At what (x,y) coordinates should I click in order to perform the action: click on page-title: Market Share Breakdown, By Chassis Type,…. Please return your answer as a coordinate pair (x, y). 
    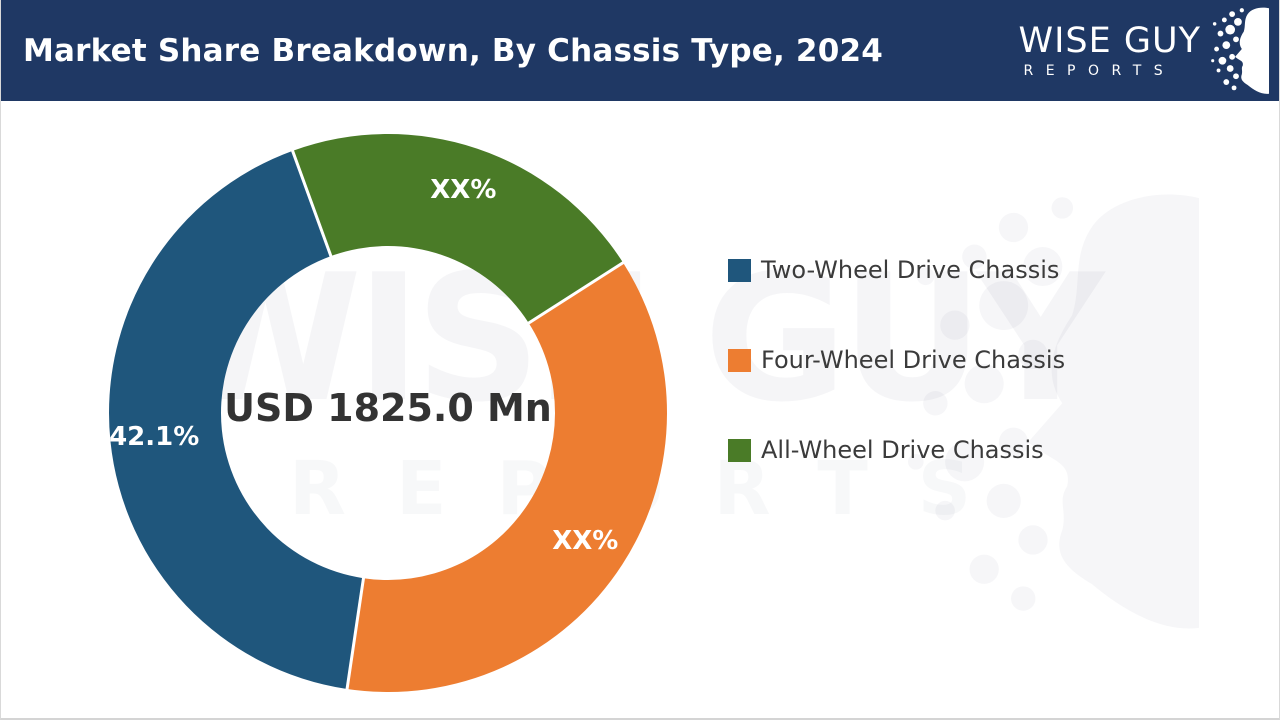
    Looking at the image, I should click on (453, 50).